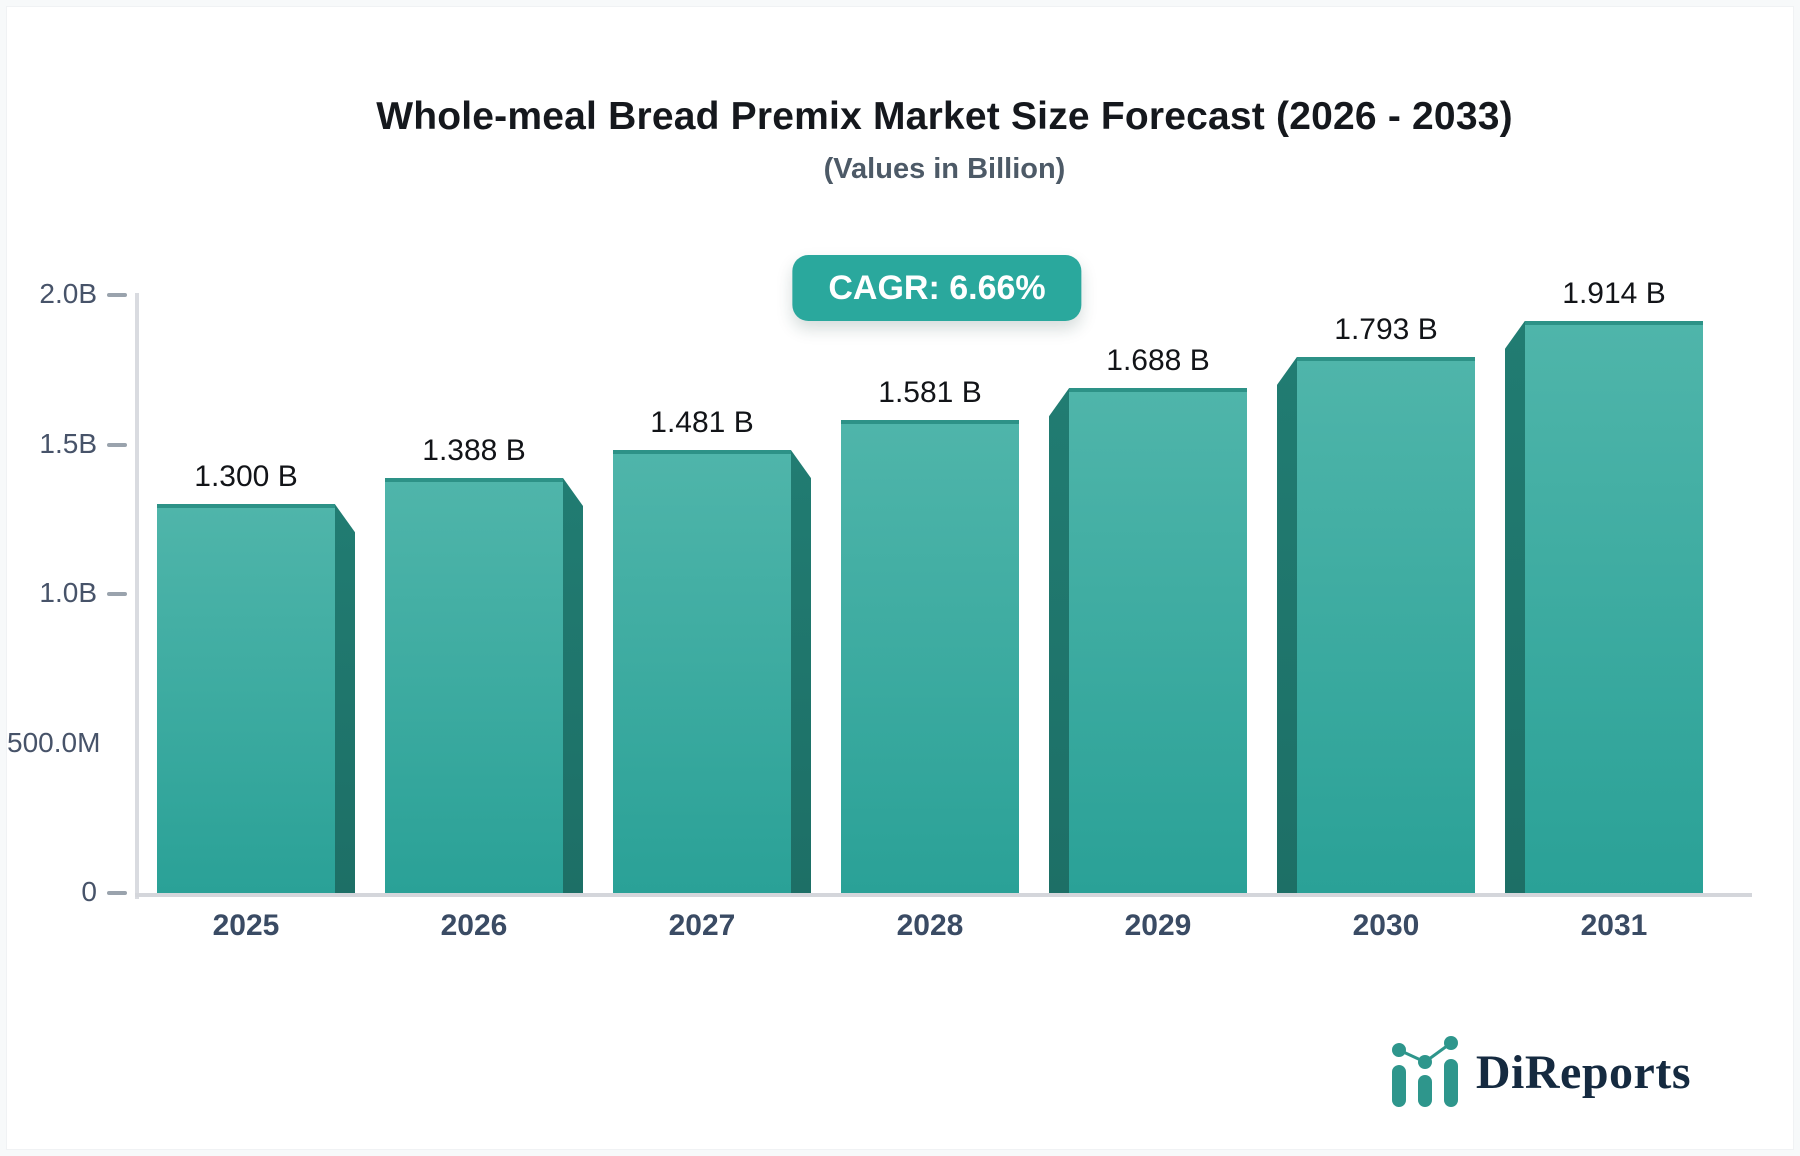 The width and height of the screenshot is (1800, 1156). Describe the element at coordinates (1158, 925) in the screenshot. I see `x-axis-label: 2029` at that location.